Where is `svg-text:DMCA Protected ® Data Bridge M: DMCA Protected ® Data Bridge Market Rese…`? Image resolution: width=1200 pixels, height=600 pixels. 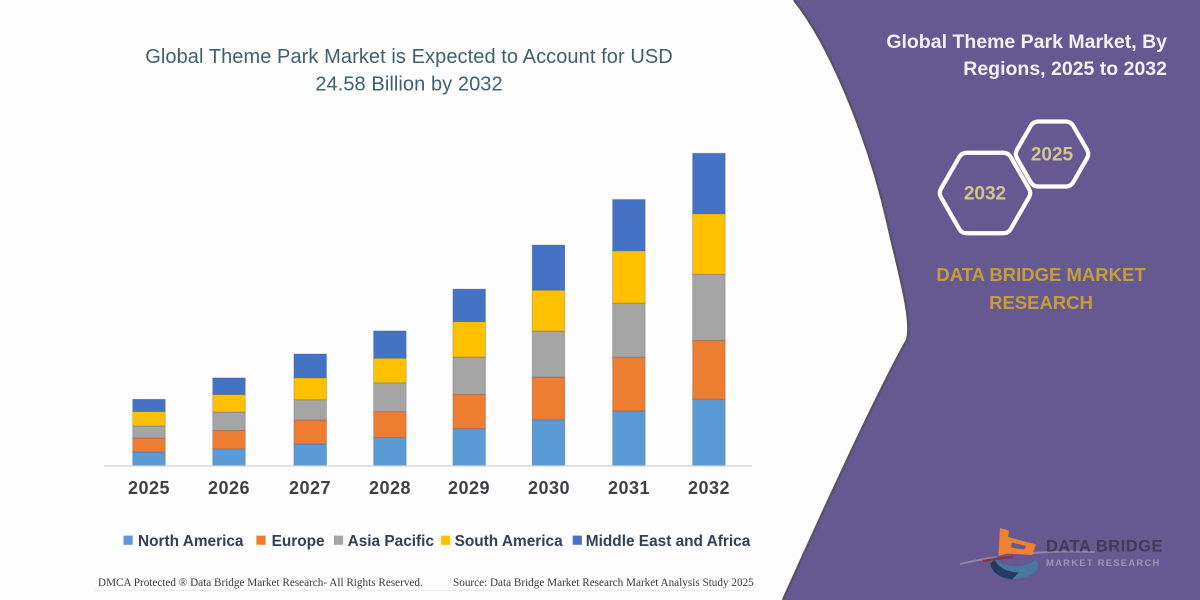 svg-text:DMCA Protected ® Data Bridge M: DMCA Protected ® Data Bridge Market Rese… is located at coordinates (260, 583).